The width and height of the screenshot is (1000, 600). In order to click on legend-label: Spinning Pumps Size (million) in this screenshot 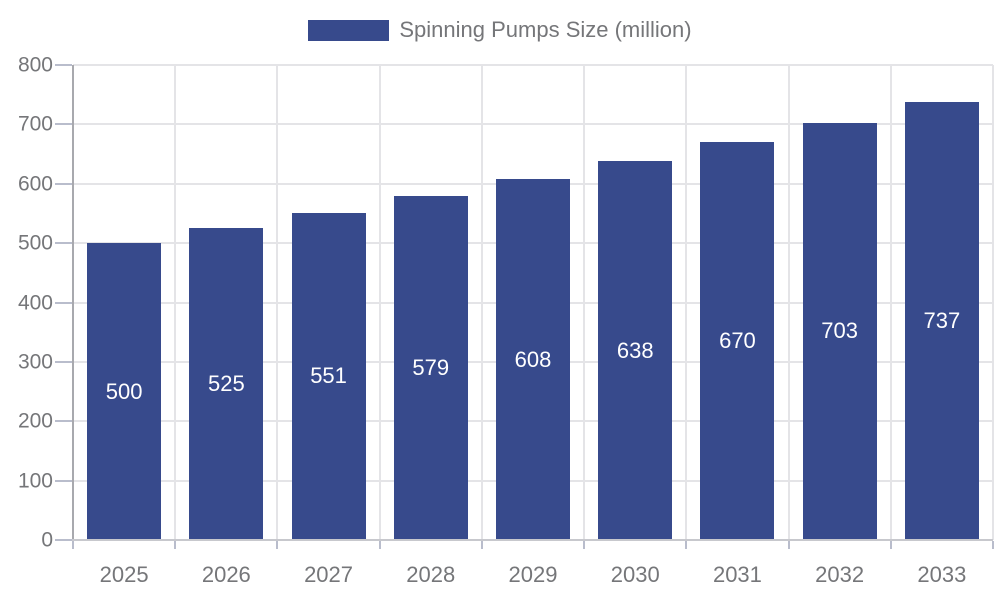, I will do `click(545, 29)`.